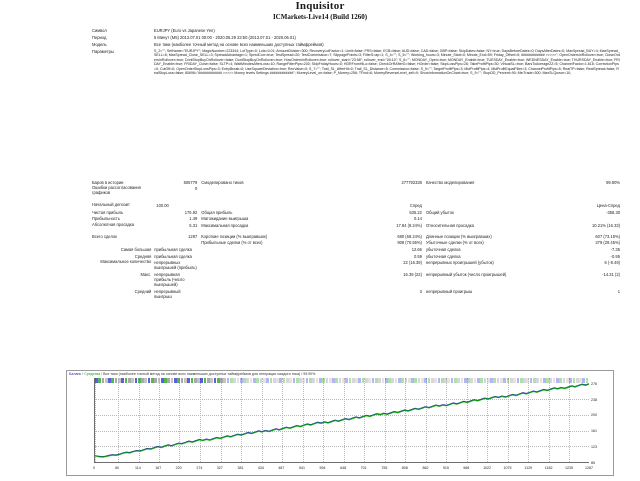  What do you see at coordinates (450, 182) in the screenshot?
I see `quality-label: Качество моделирования` at bounding box center [450, 182].